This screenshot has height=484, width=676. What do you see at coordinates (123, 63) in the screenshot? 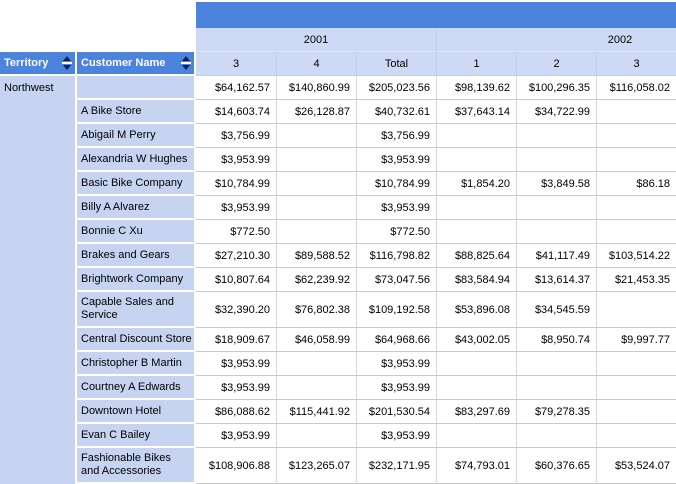
I see `customer-header-label: Customer Name` at bounding box center [123, 63].